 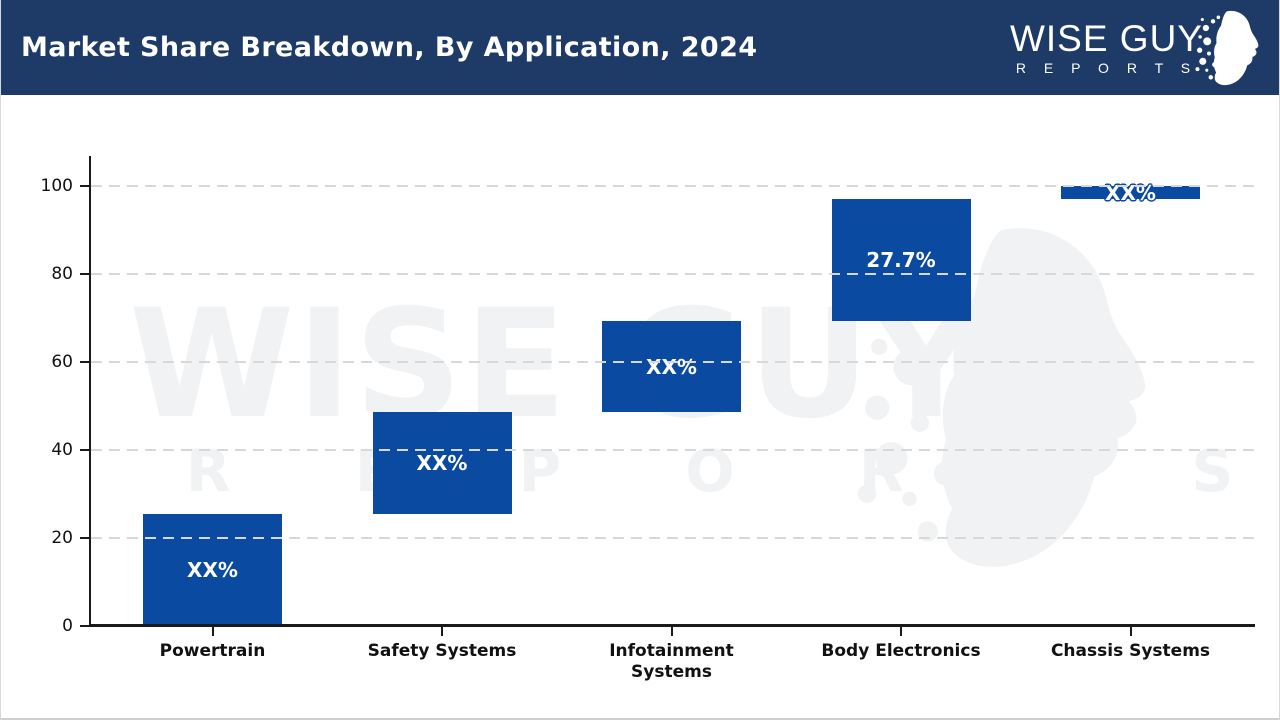 What do you see at coordinates (901, 651) in the screenshot?
I see `category-label: Body Electronics` at bounding box center [901, 651].